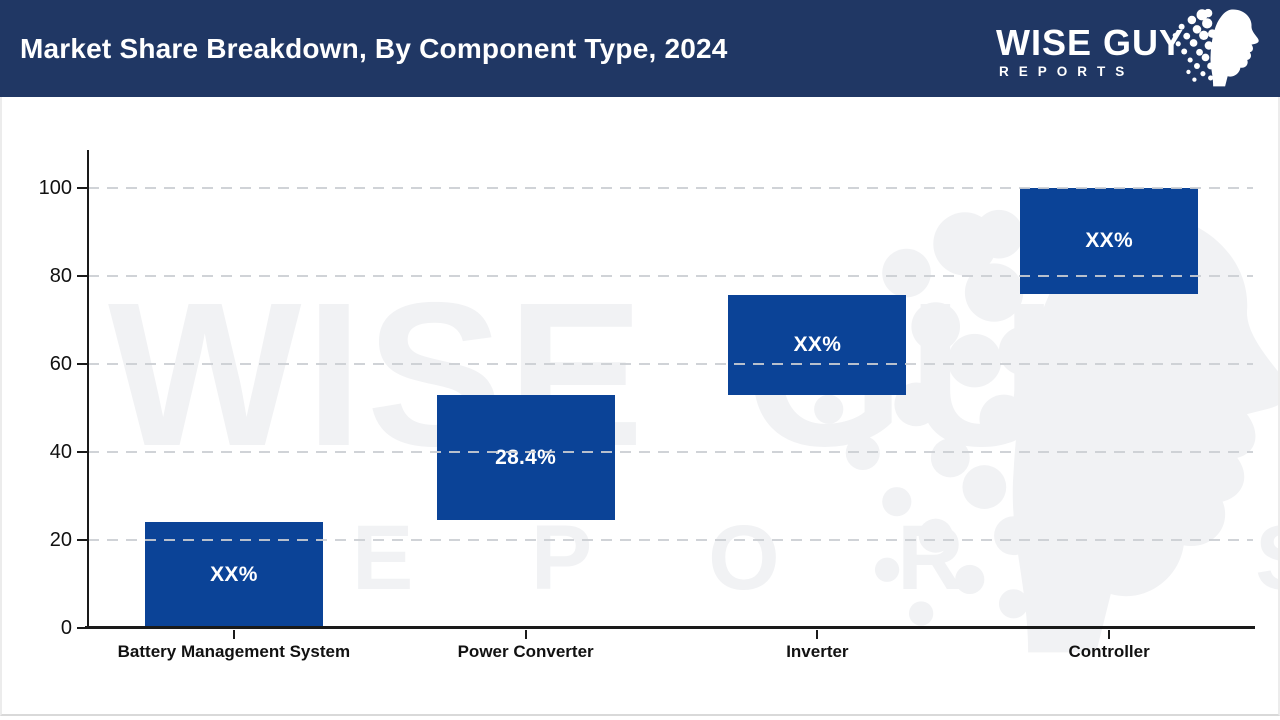 This screenshot has height=720, width=1280. What do you see at coordinates (88, 389) in the screenshot?
I see `y-axis-line` at bounding box center [88, 389].